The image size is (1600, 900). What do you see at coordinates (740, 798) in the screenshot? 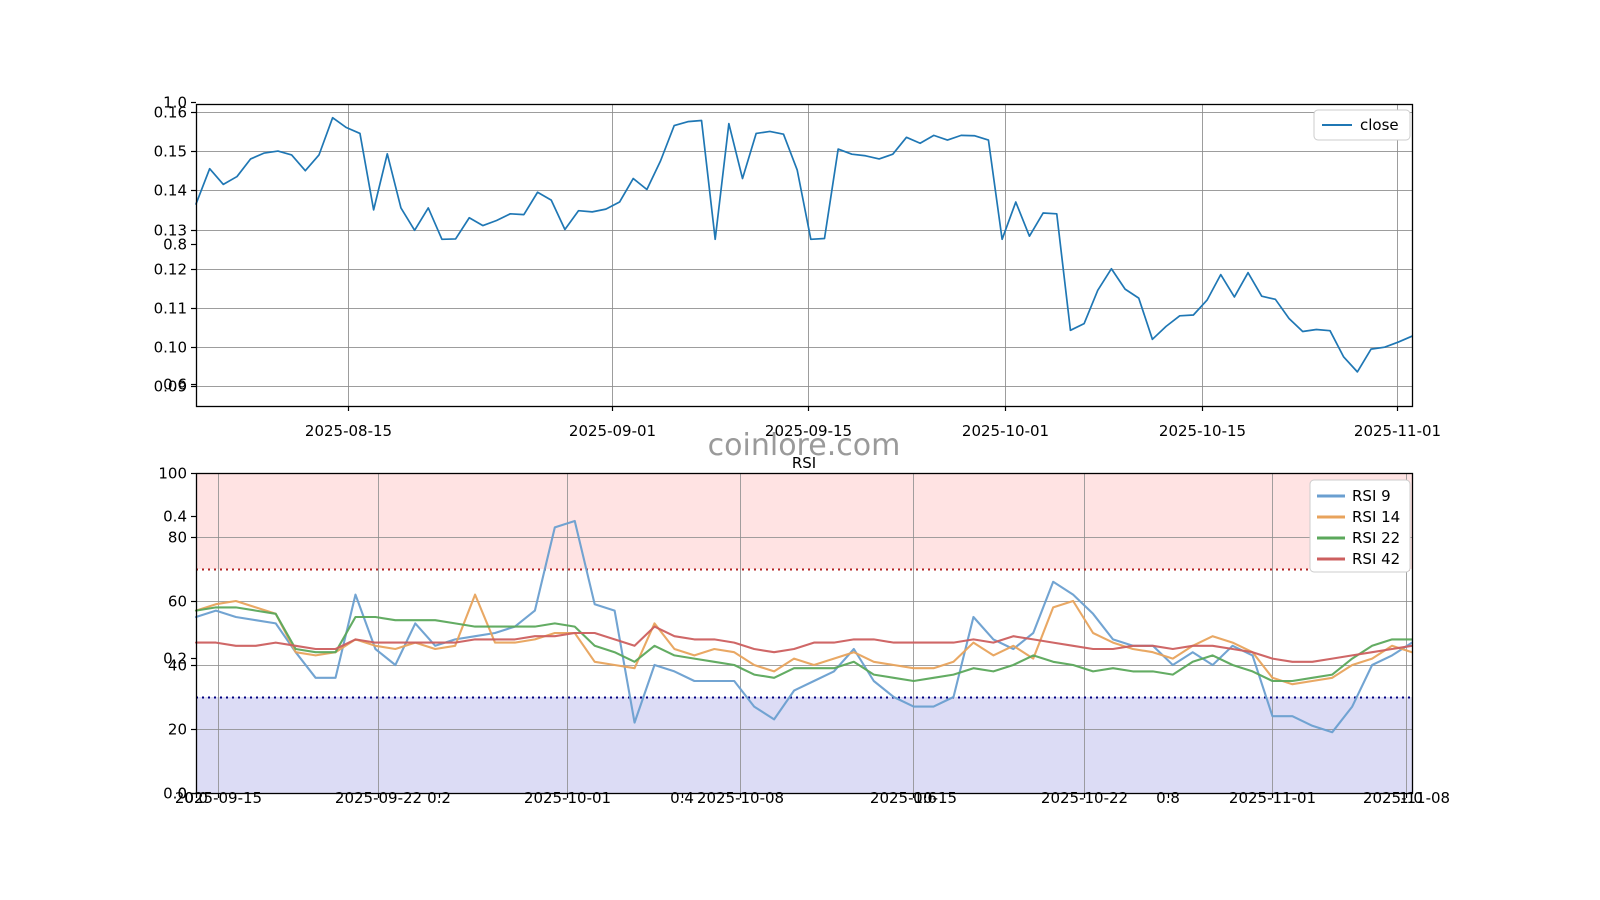
I see `rsi-xtick-label: 2025-10-08` at bounding box center [740, 798].